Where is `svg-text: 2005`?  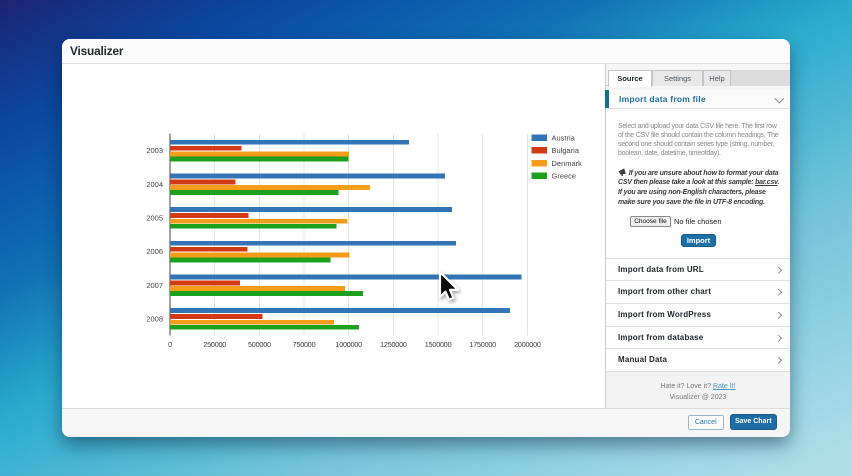
svg-text: 2005 is located at coordinates (154, 218).